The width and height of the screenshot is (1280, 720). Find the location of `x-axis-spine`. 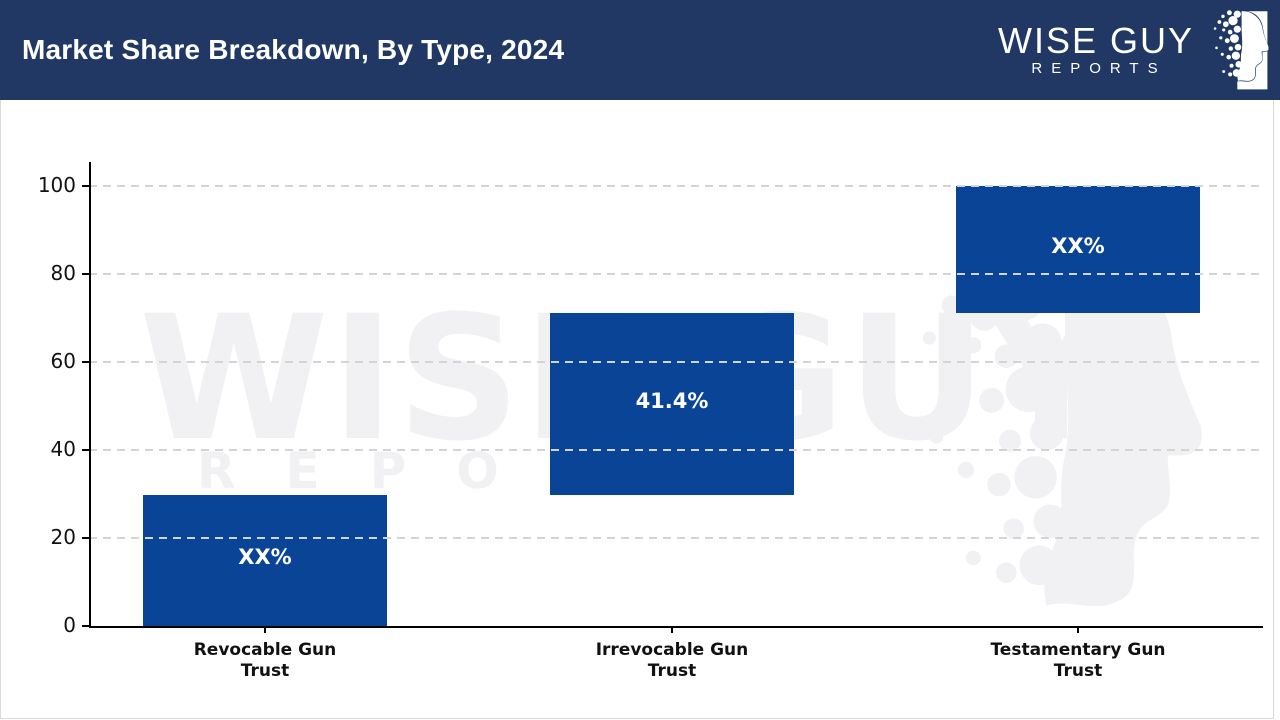

x-axis-spine is located at coordinates (676, 627).